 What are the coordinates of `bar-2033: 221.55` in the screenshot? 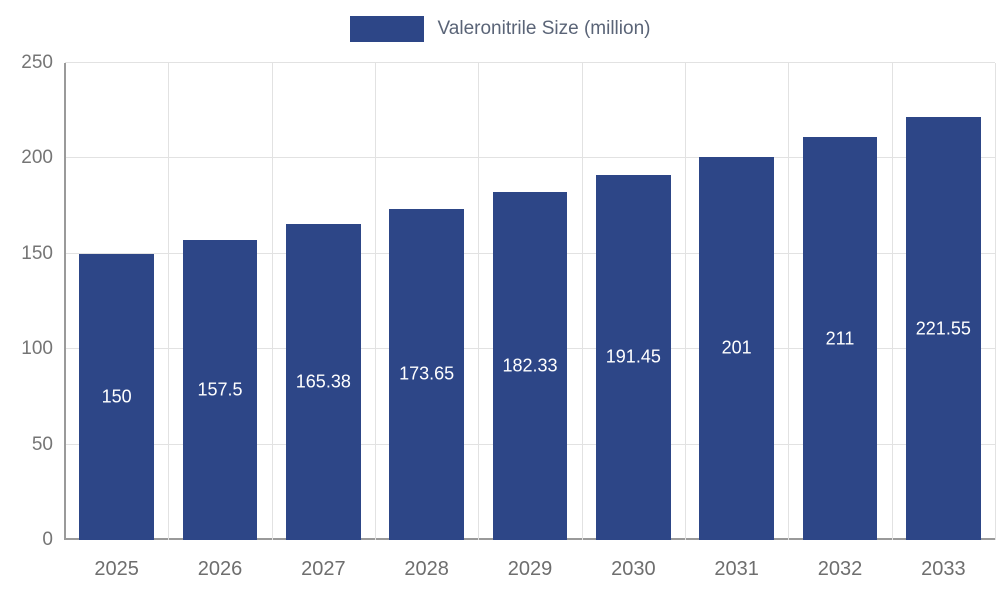 It's located at (943, 328).